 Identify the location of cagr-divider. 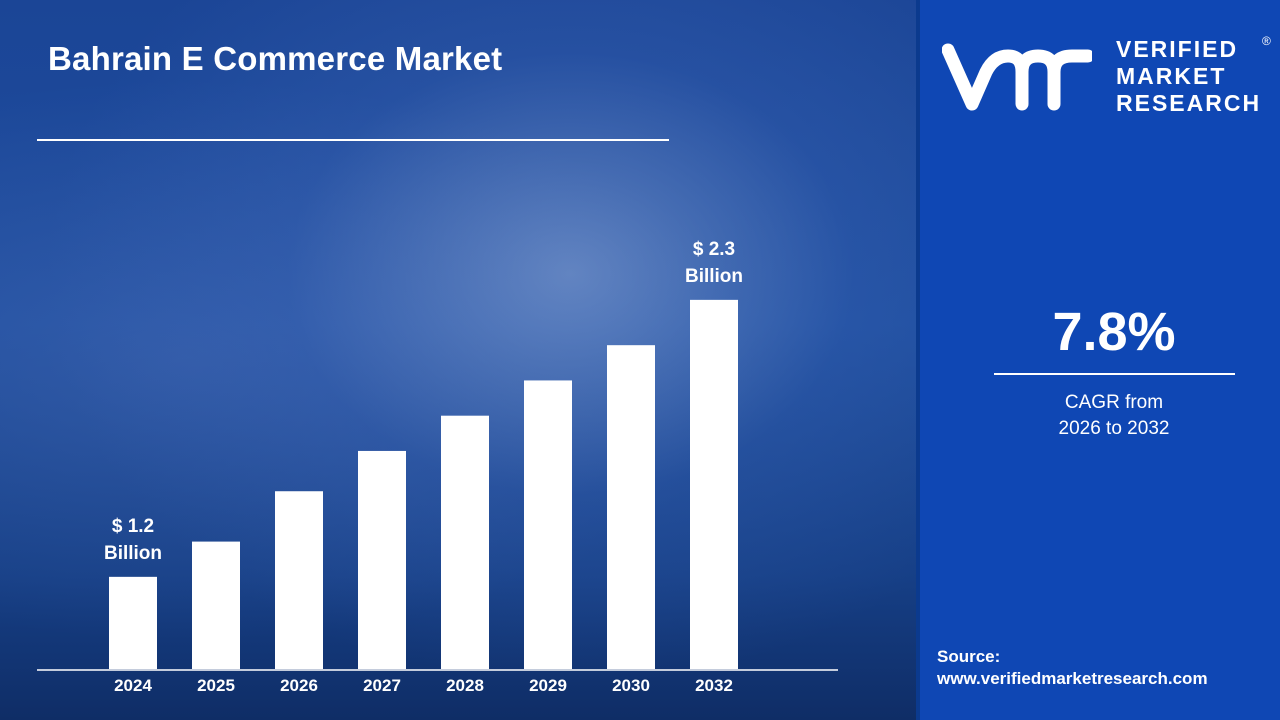
(1114, 374).